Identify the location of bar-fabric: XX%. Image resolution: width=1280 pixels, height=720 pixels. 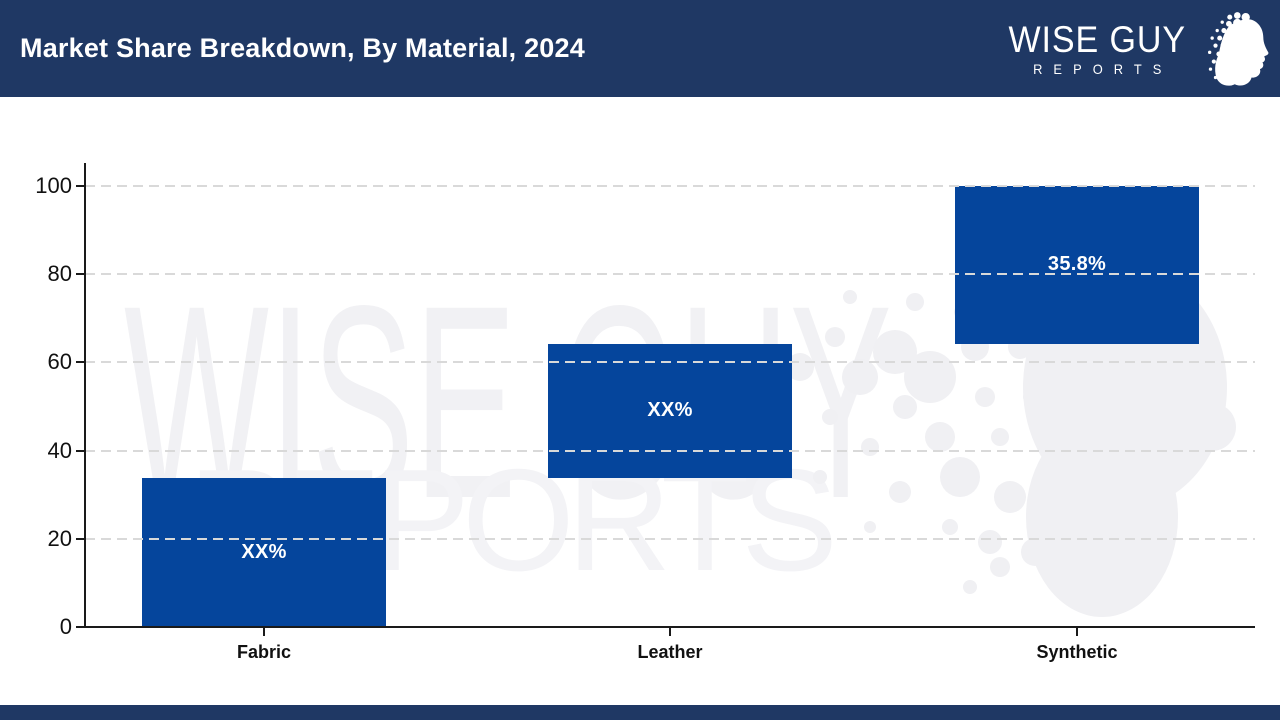
(264, 552).